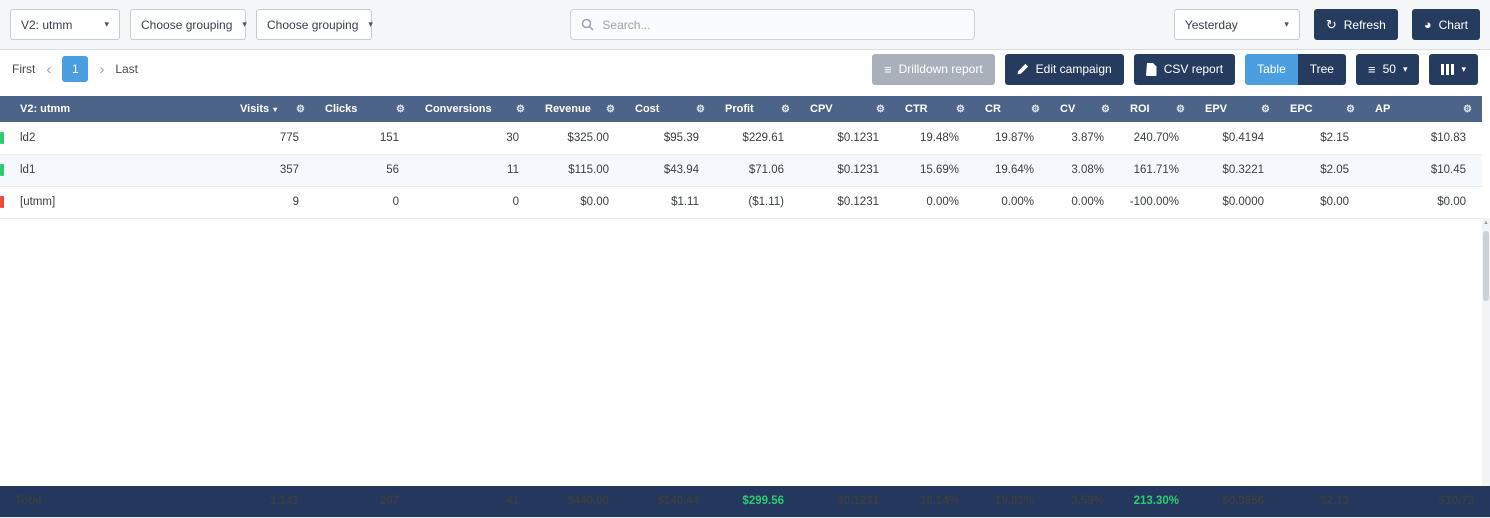  I want to click on tree-view-toggle: Tree, so click(1321, 69).